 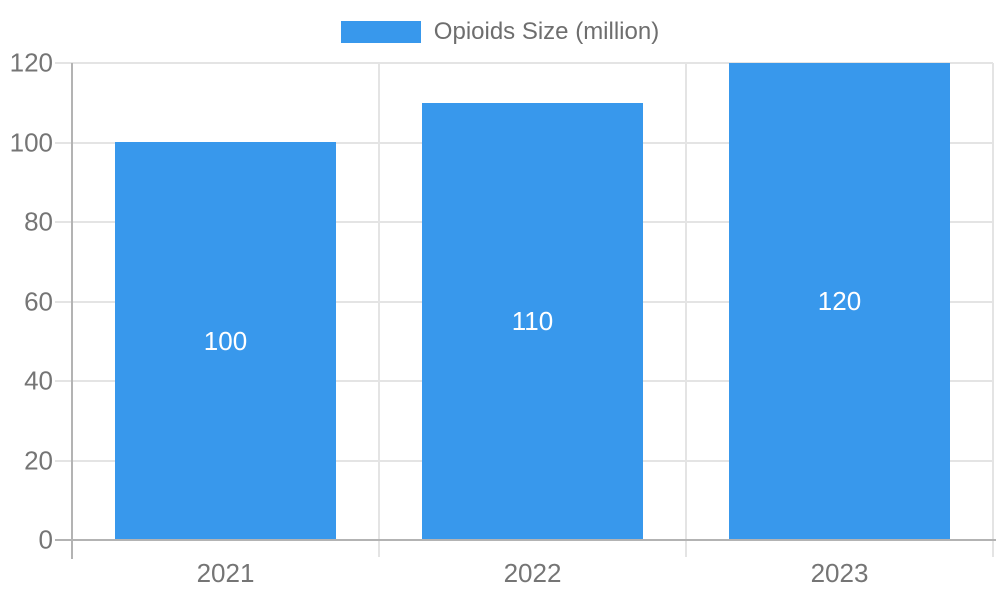 What do you see at coordinates (31, 62) in the screenshot?
I see `y-tick-label-120: 120` at bounding box center [31, 62].